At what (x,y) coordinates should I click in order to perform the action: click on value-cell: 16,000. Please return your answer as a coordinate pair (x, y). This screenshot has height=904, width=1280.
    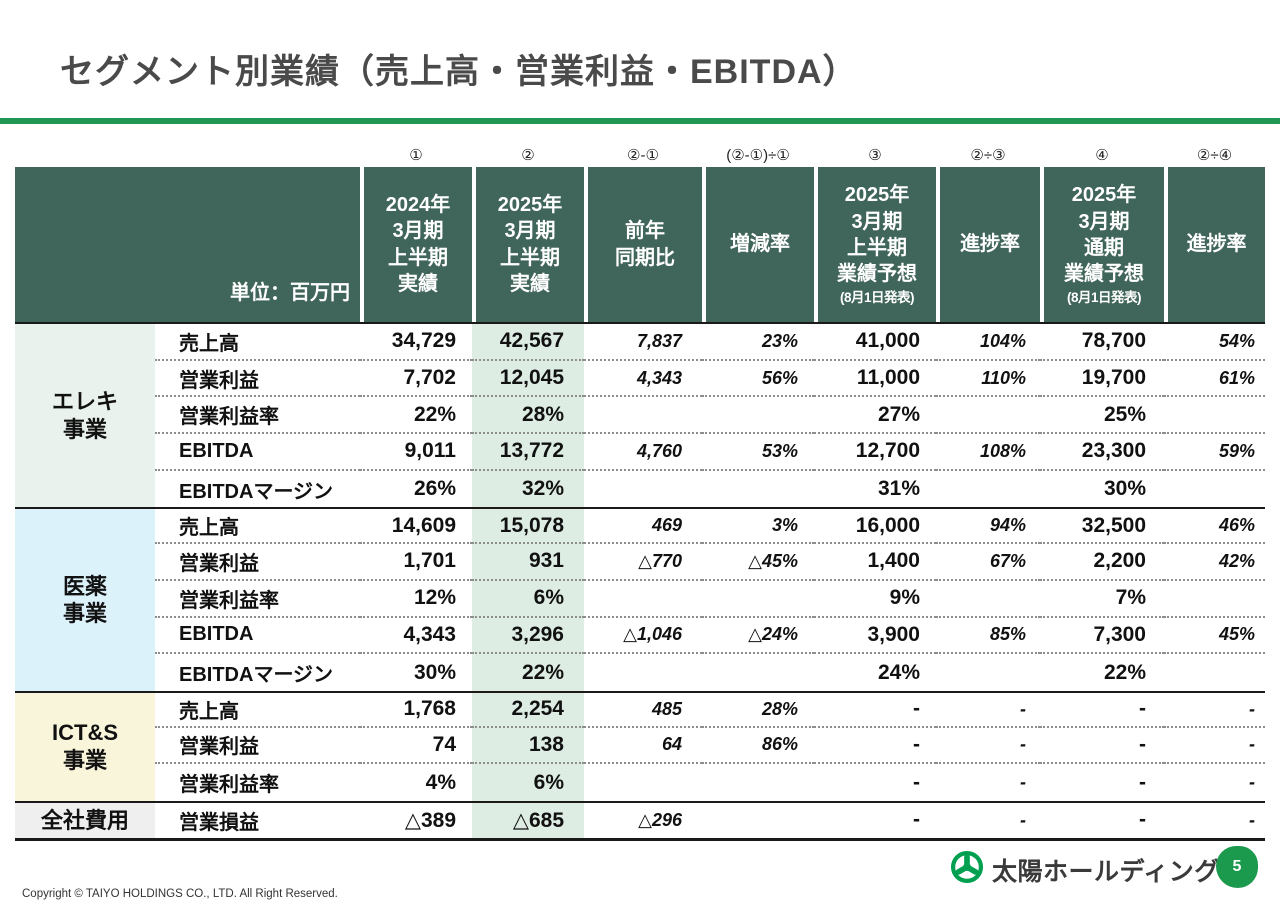
    Looking at the image, I should click on (875, 526).